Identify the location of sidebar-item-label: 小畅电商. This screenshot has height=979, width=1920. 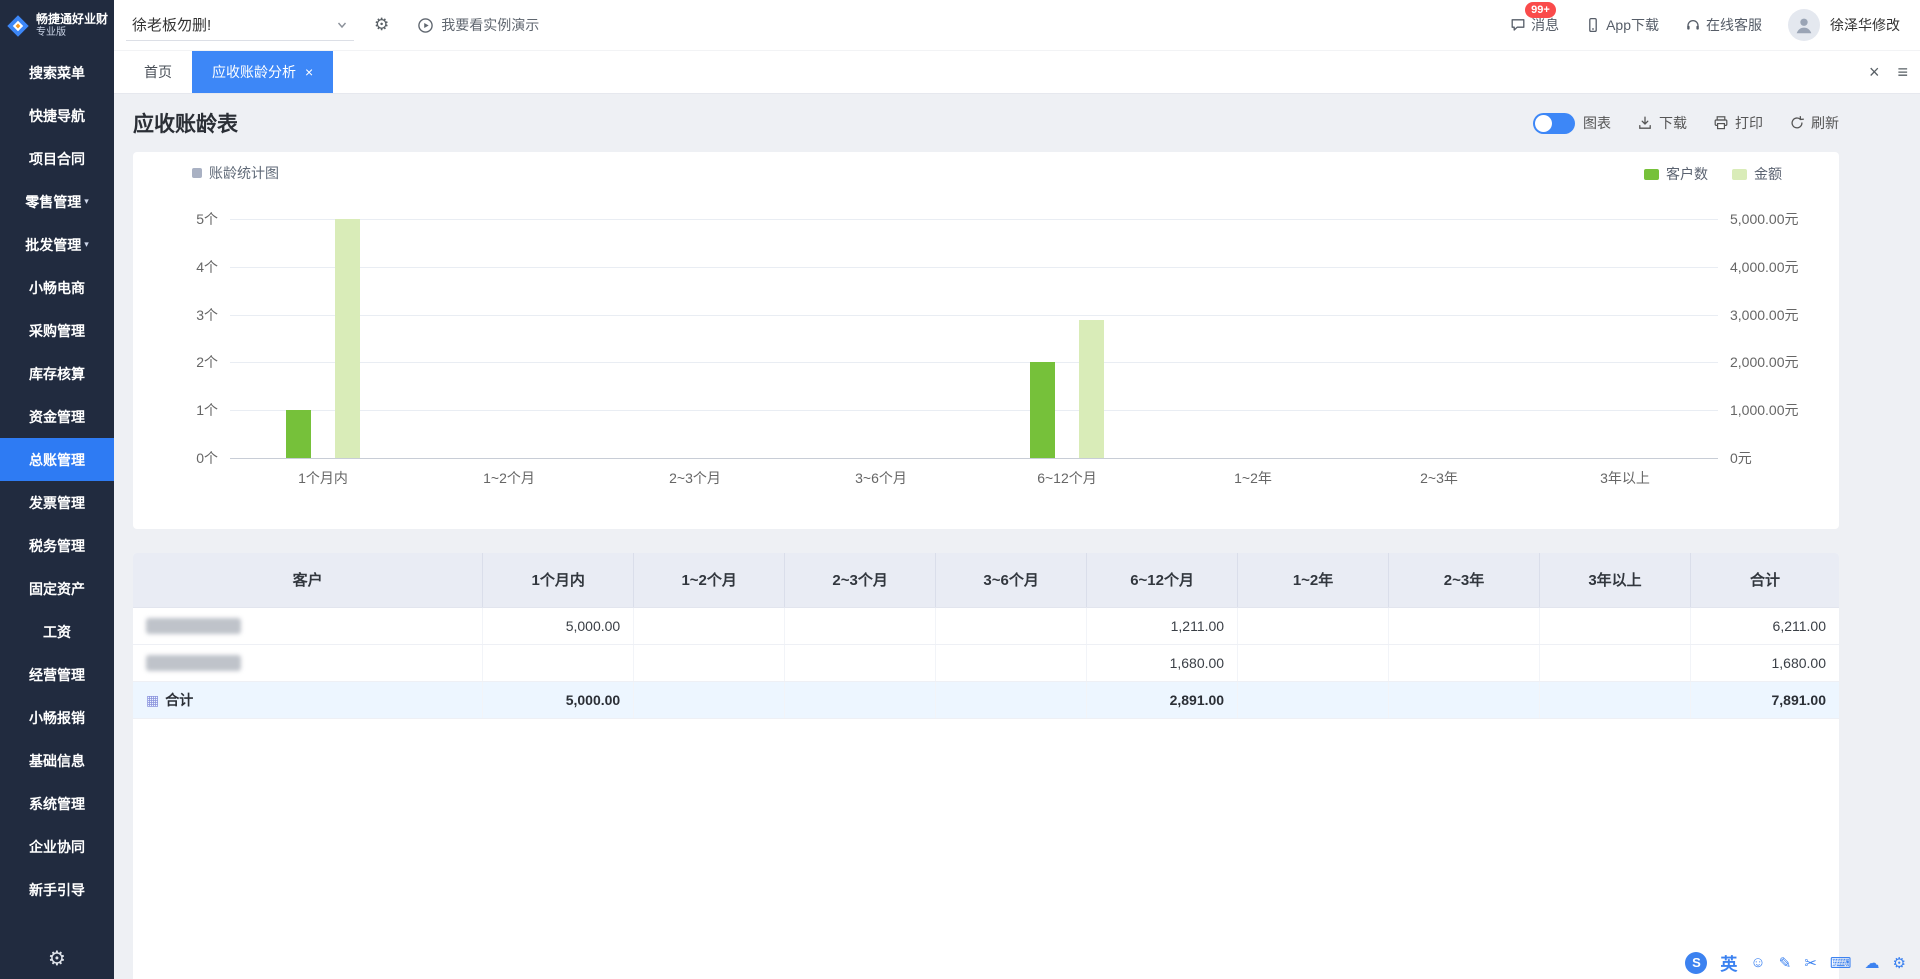
(57, 287).